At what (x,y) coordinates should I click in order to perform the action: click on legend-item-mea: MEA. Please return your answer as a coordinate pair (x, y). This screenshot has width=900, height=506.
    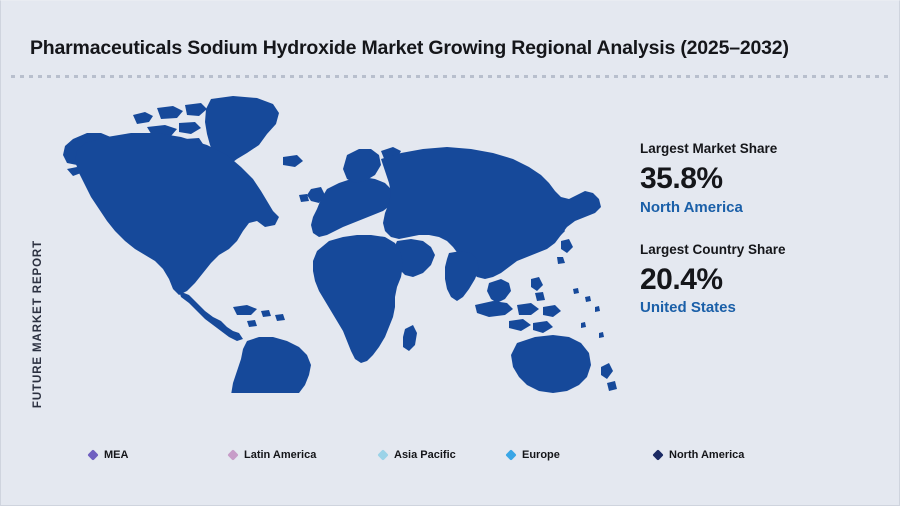
    Looking at the image, I should click on (108, 455).